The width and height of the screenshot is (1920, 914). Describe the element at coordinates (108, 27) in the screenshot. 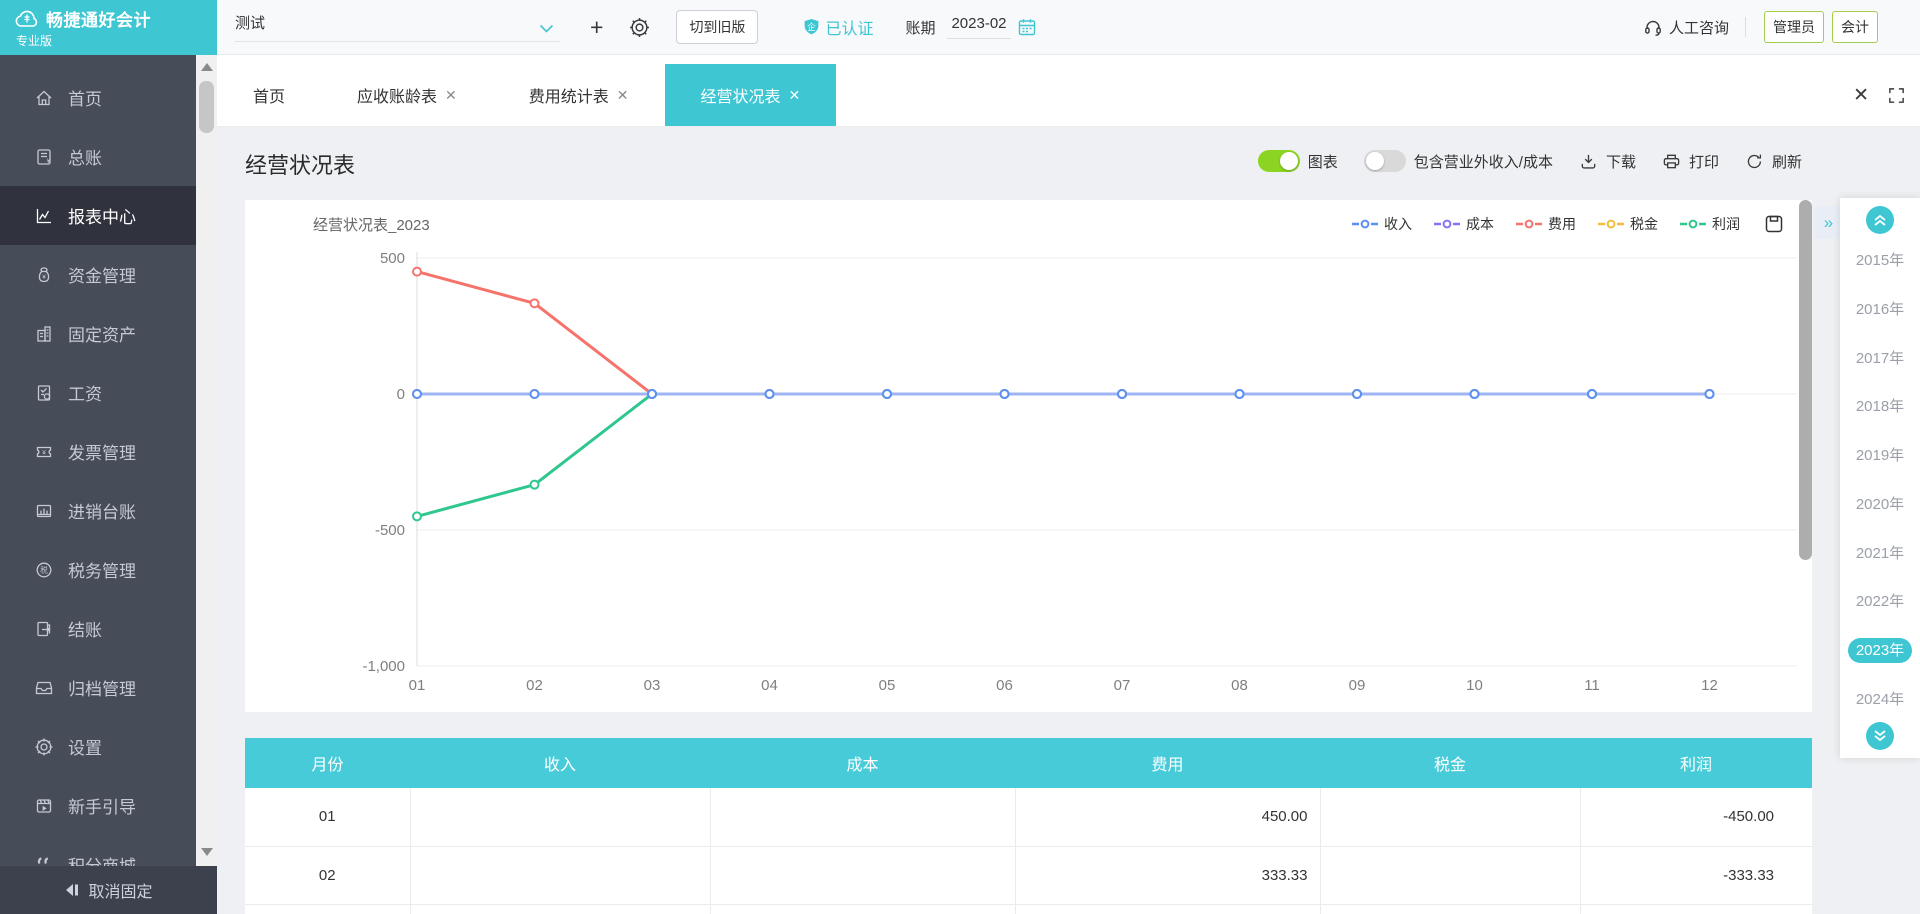

I see `brand-block: 畅捷通好会计 专业版` at that location.